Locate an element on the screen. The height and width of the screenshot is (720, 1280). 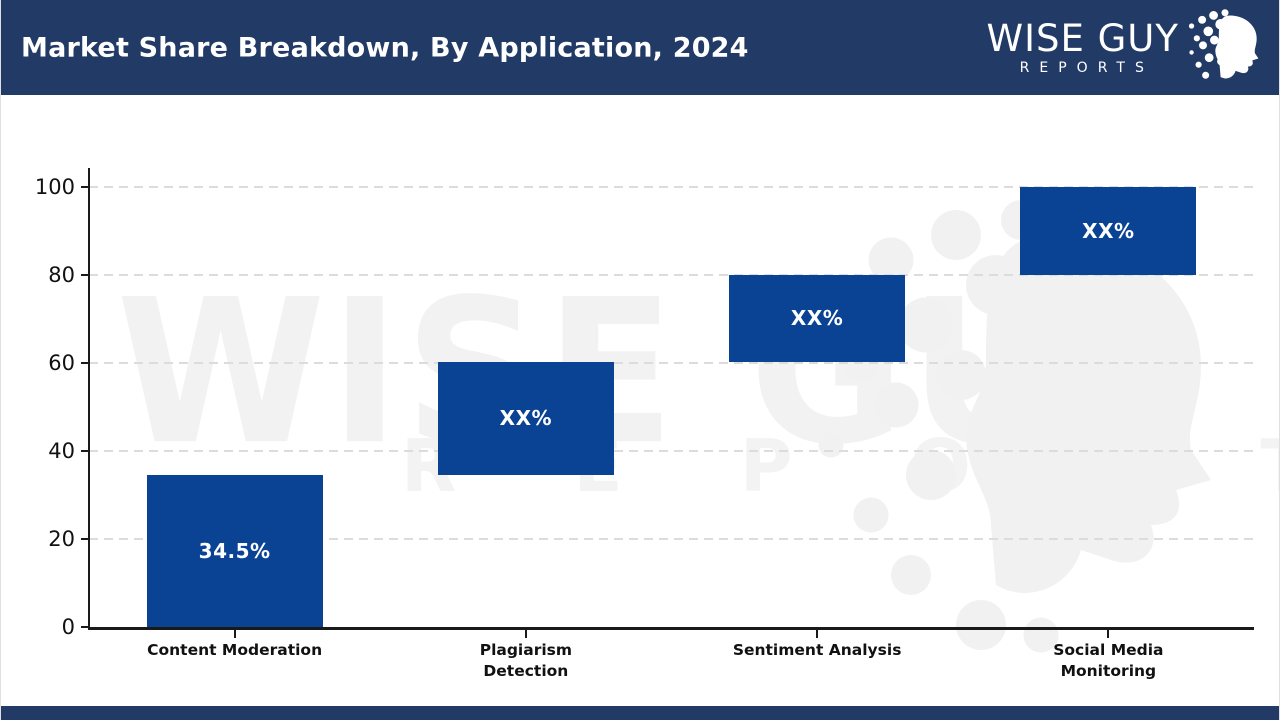
logo-head-dots-icon is located at coordinates (1223, 43).